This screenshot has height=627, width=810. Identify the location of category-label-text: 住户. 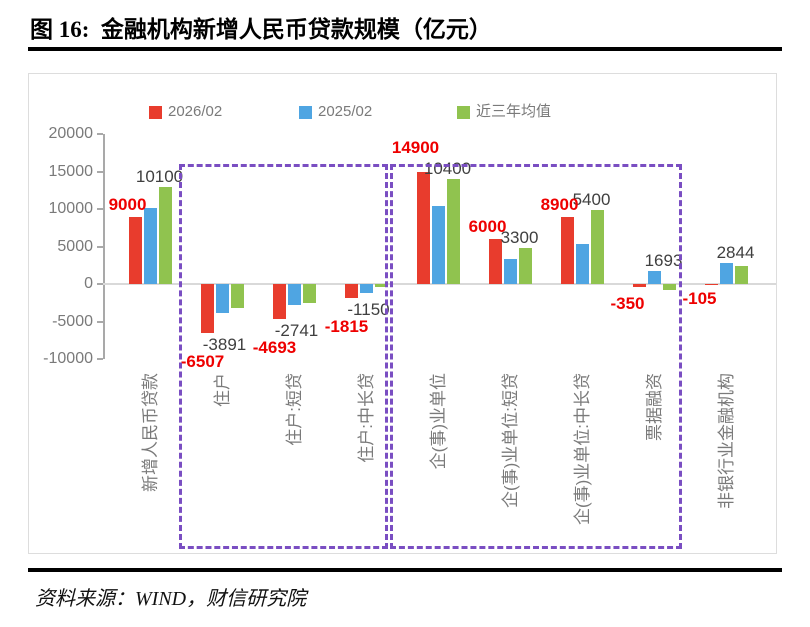
(222, 390).